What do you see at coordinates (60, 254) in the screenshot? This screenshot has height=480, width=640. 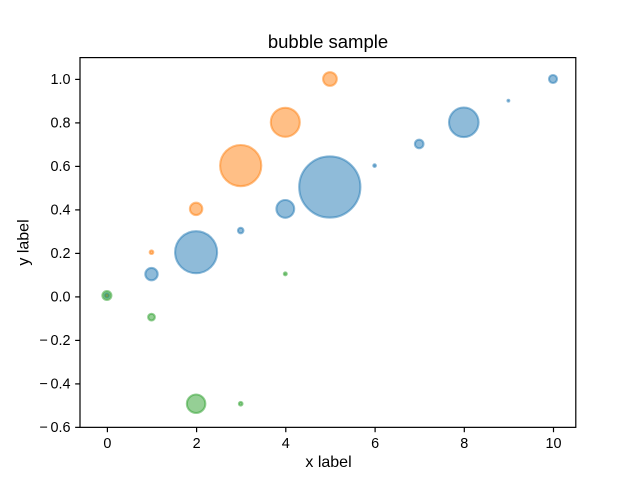 I see `svg-text: 0.2` at bounding box center [60, 254].